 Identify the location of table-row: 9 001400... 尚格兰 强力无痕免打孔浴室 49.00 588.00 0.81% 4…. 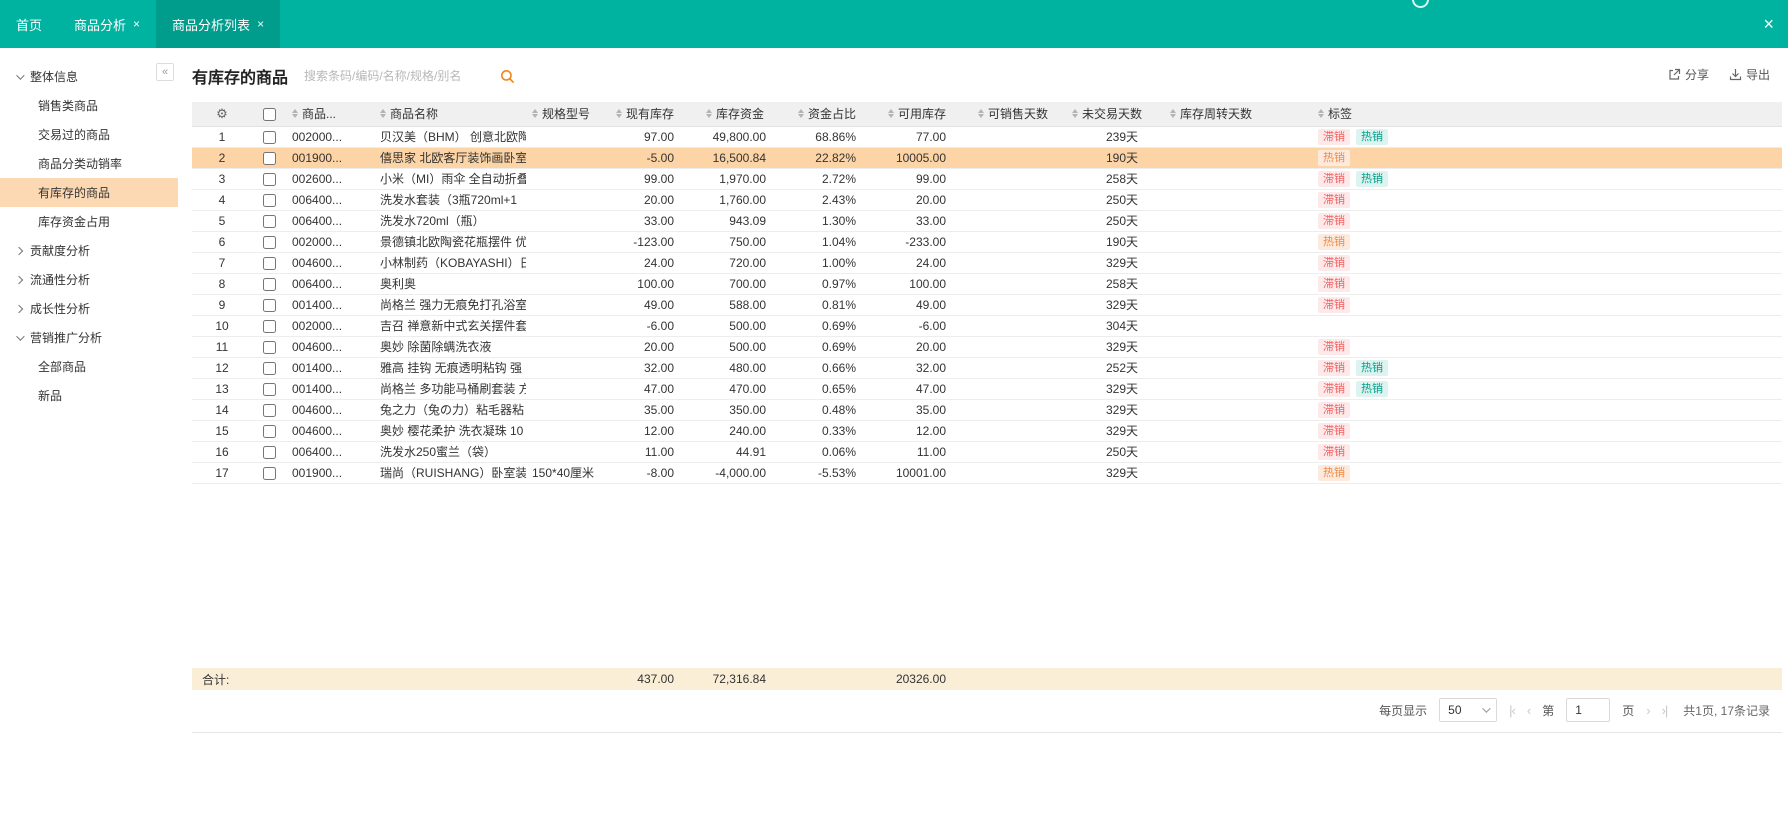
(987, 305).